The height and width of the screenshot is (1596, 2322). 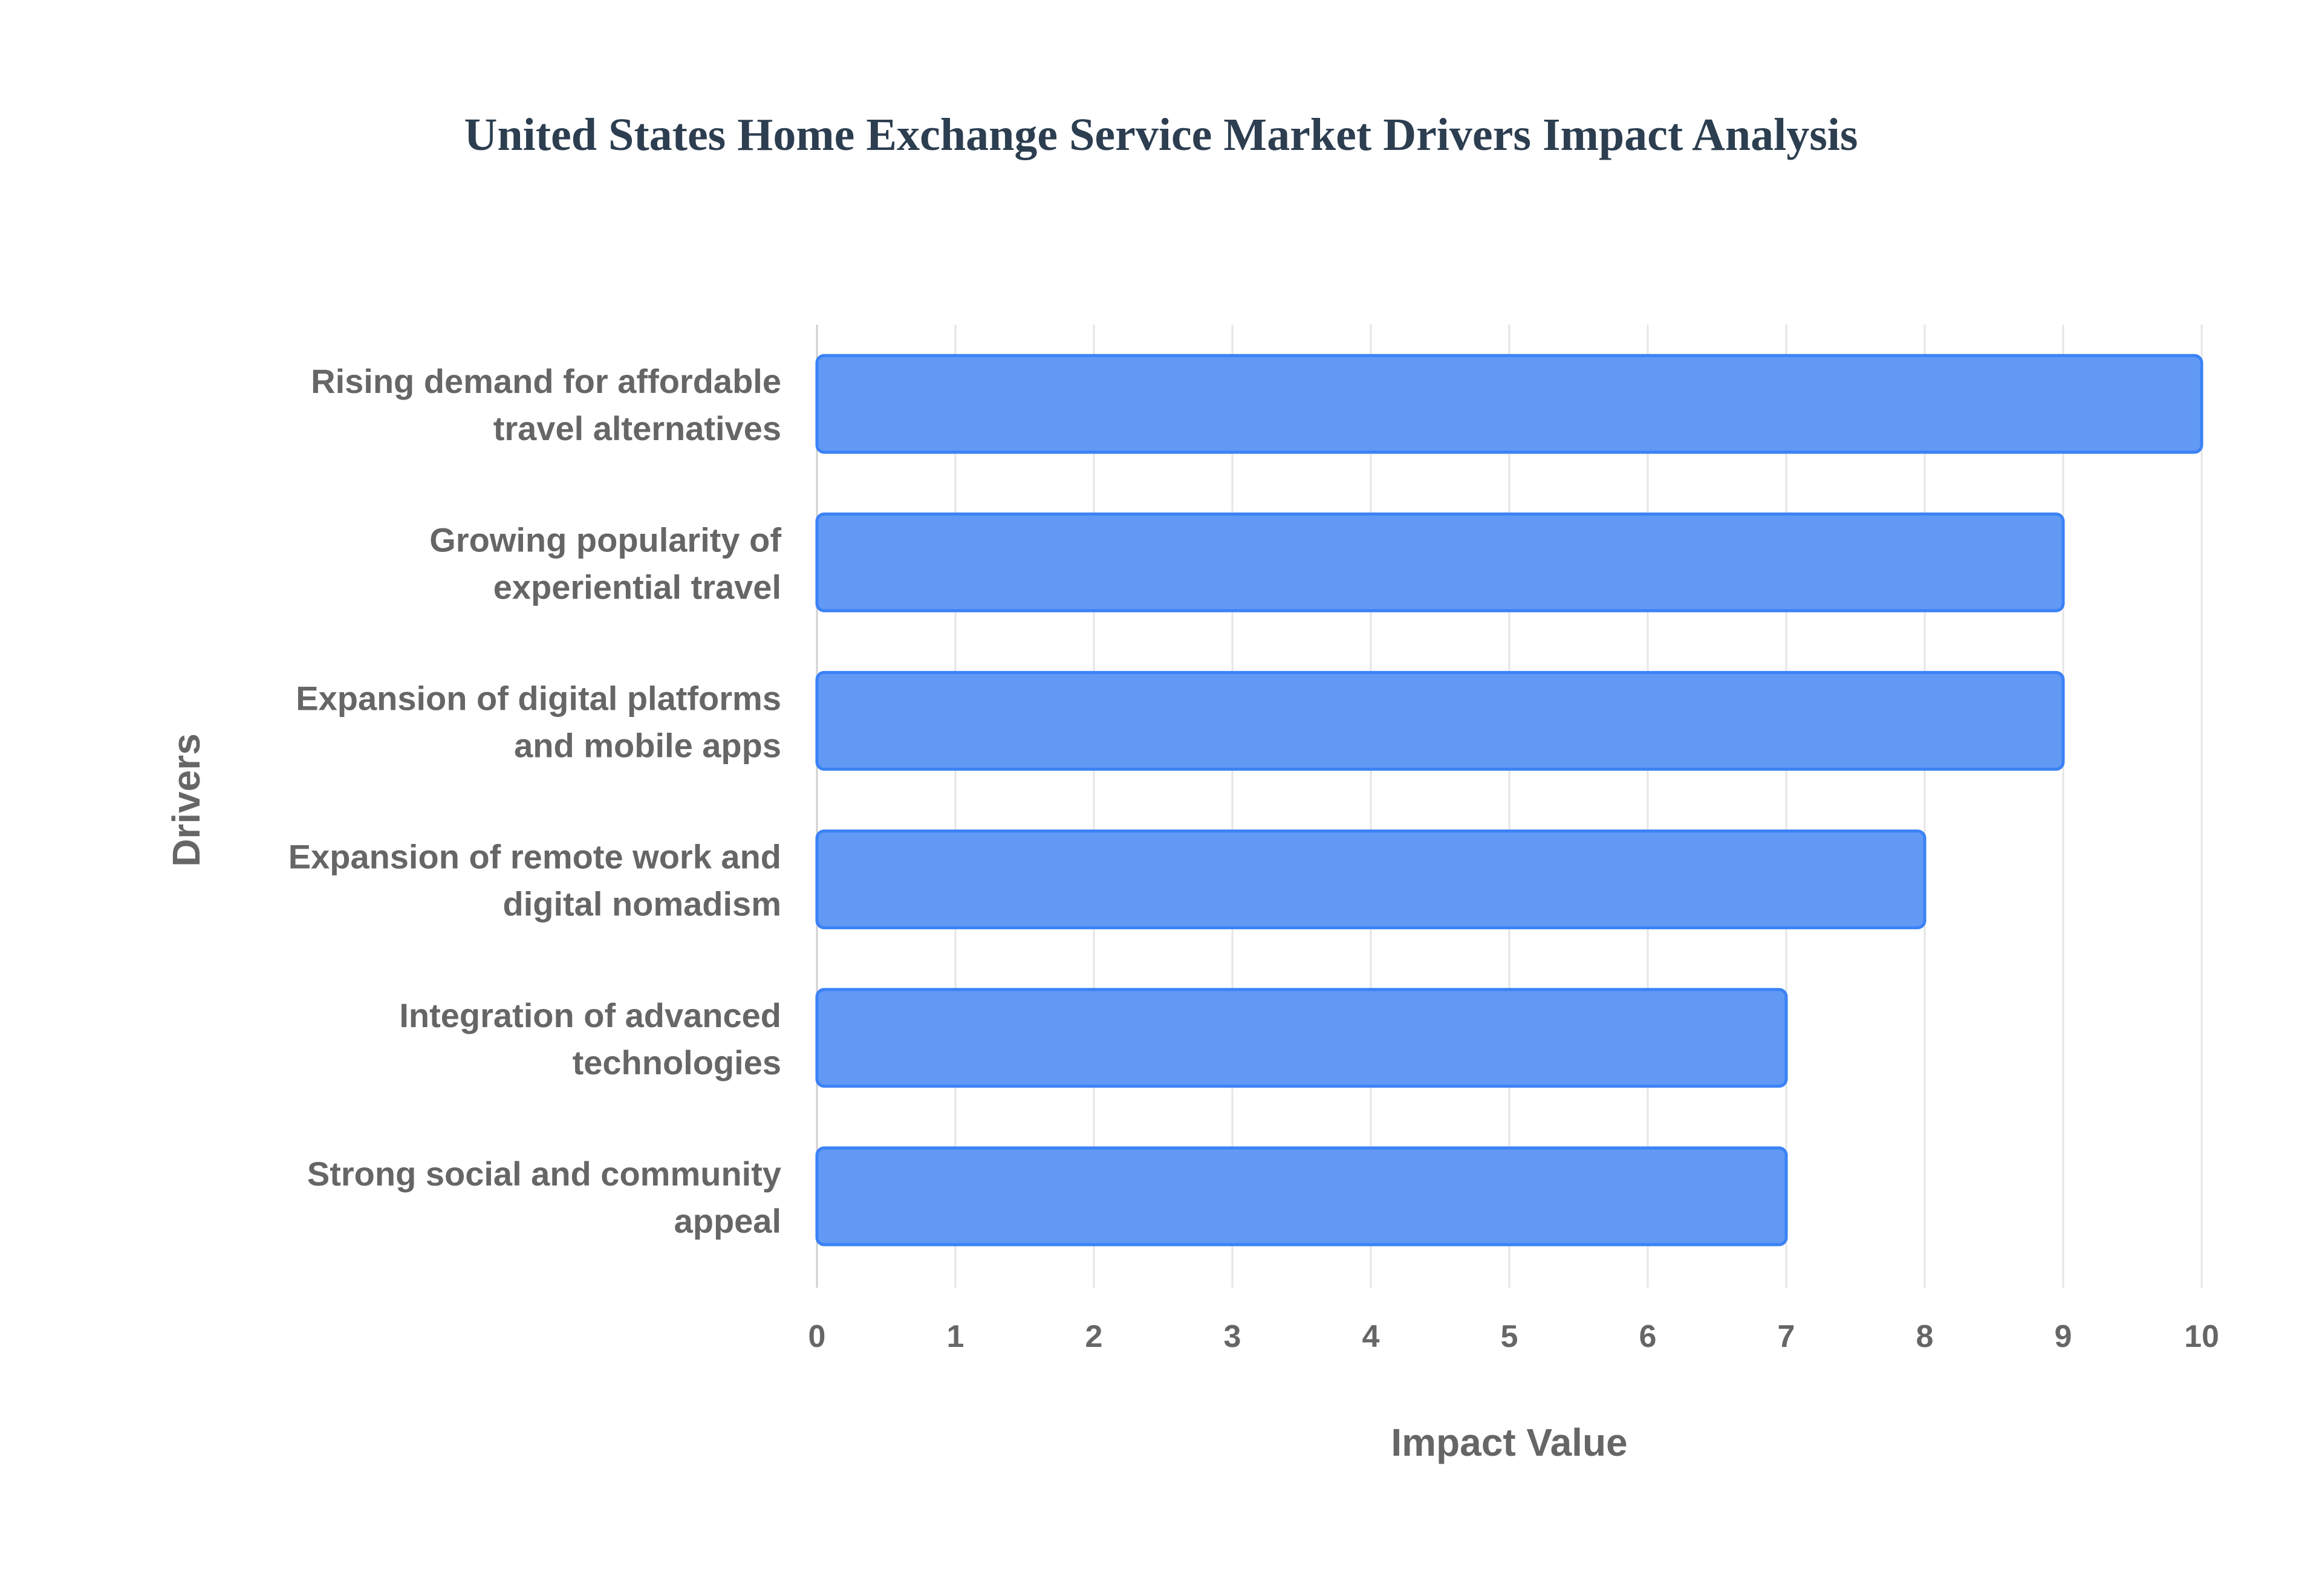 What do you see at coordinates (1509, 1442) in the screenshot?
I see `x-axis-title: Impact Value` at bounding box center [1509, 1442].